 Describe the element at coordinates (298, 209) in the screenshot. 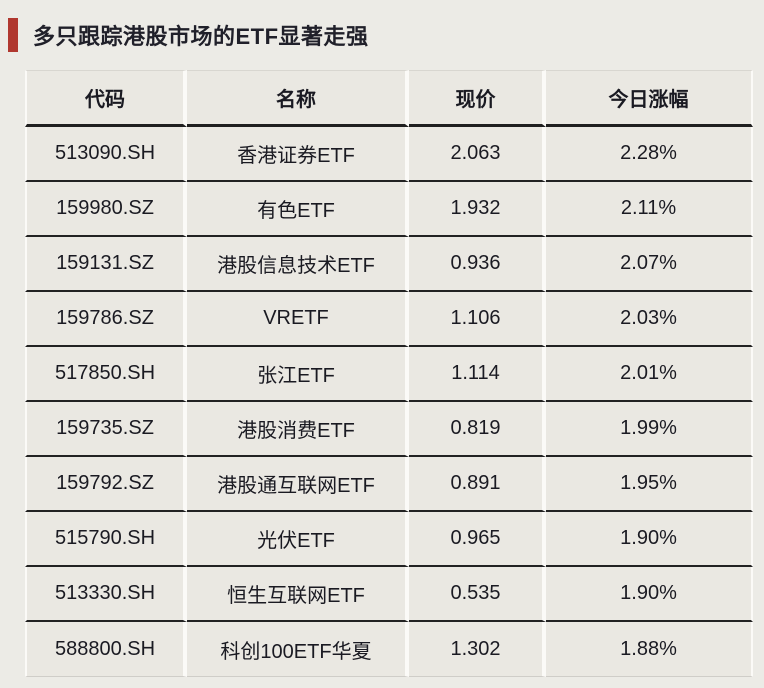

I see `cell-name: 有色ETF` at that location.